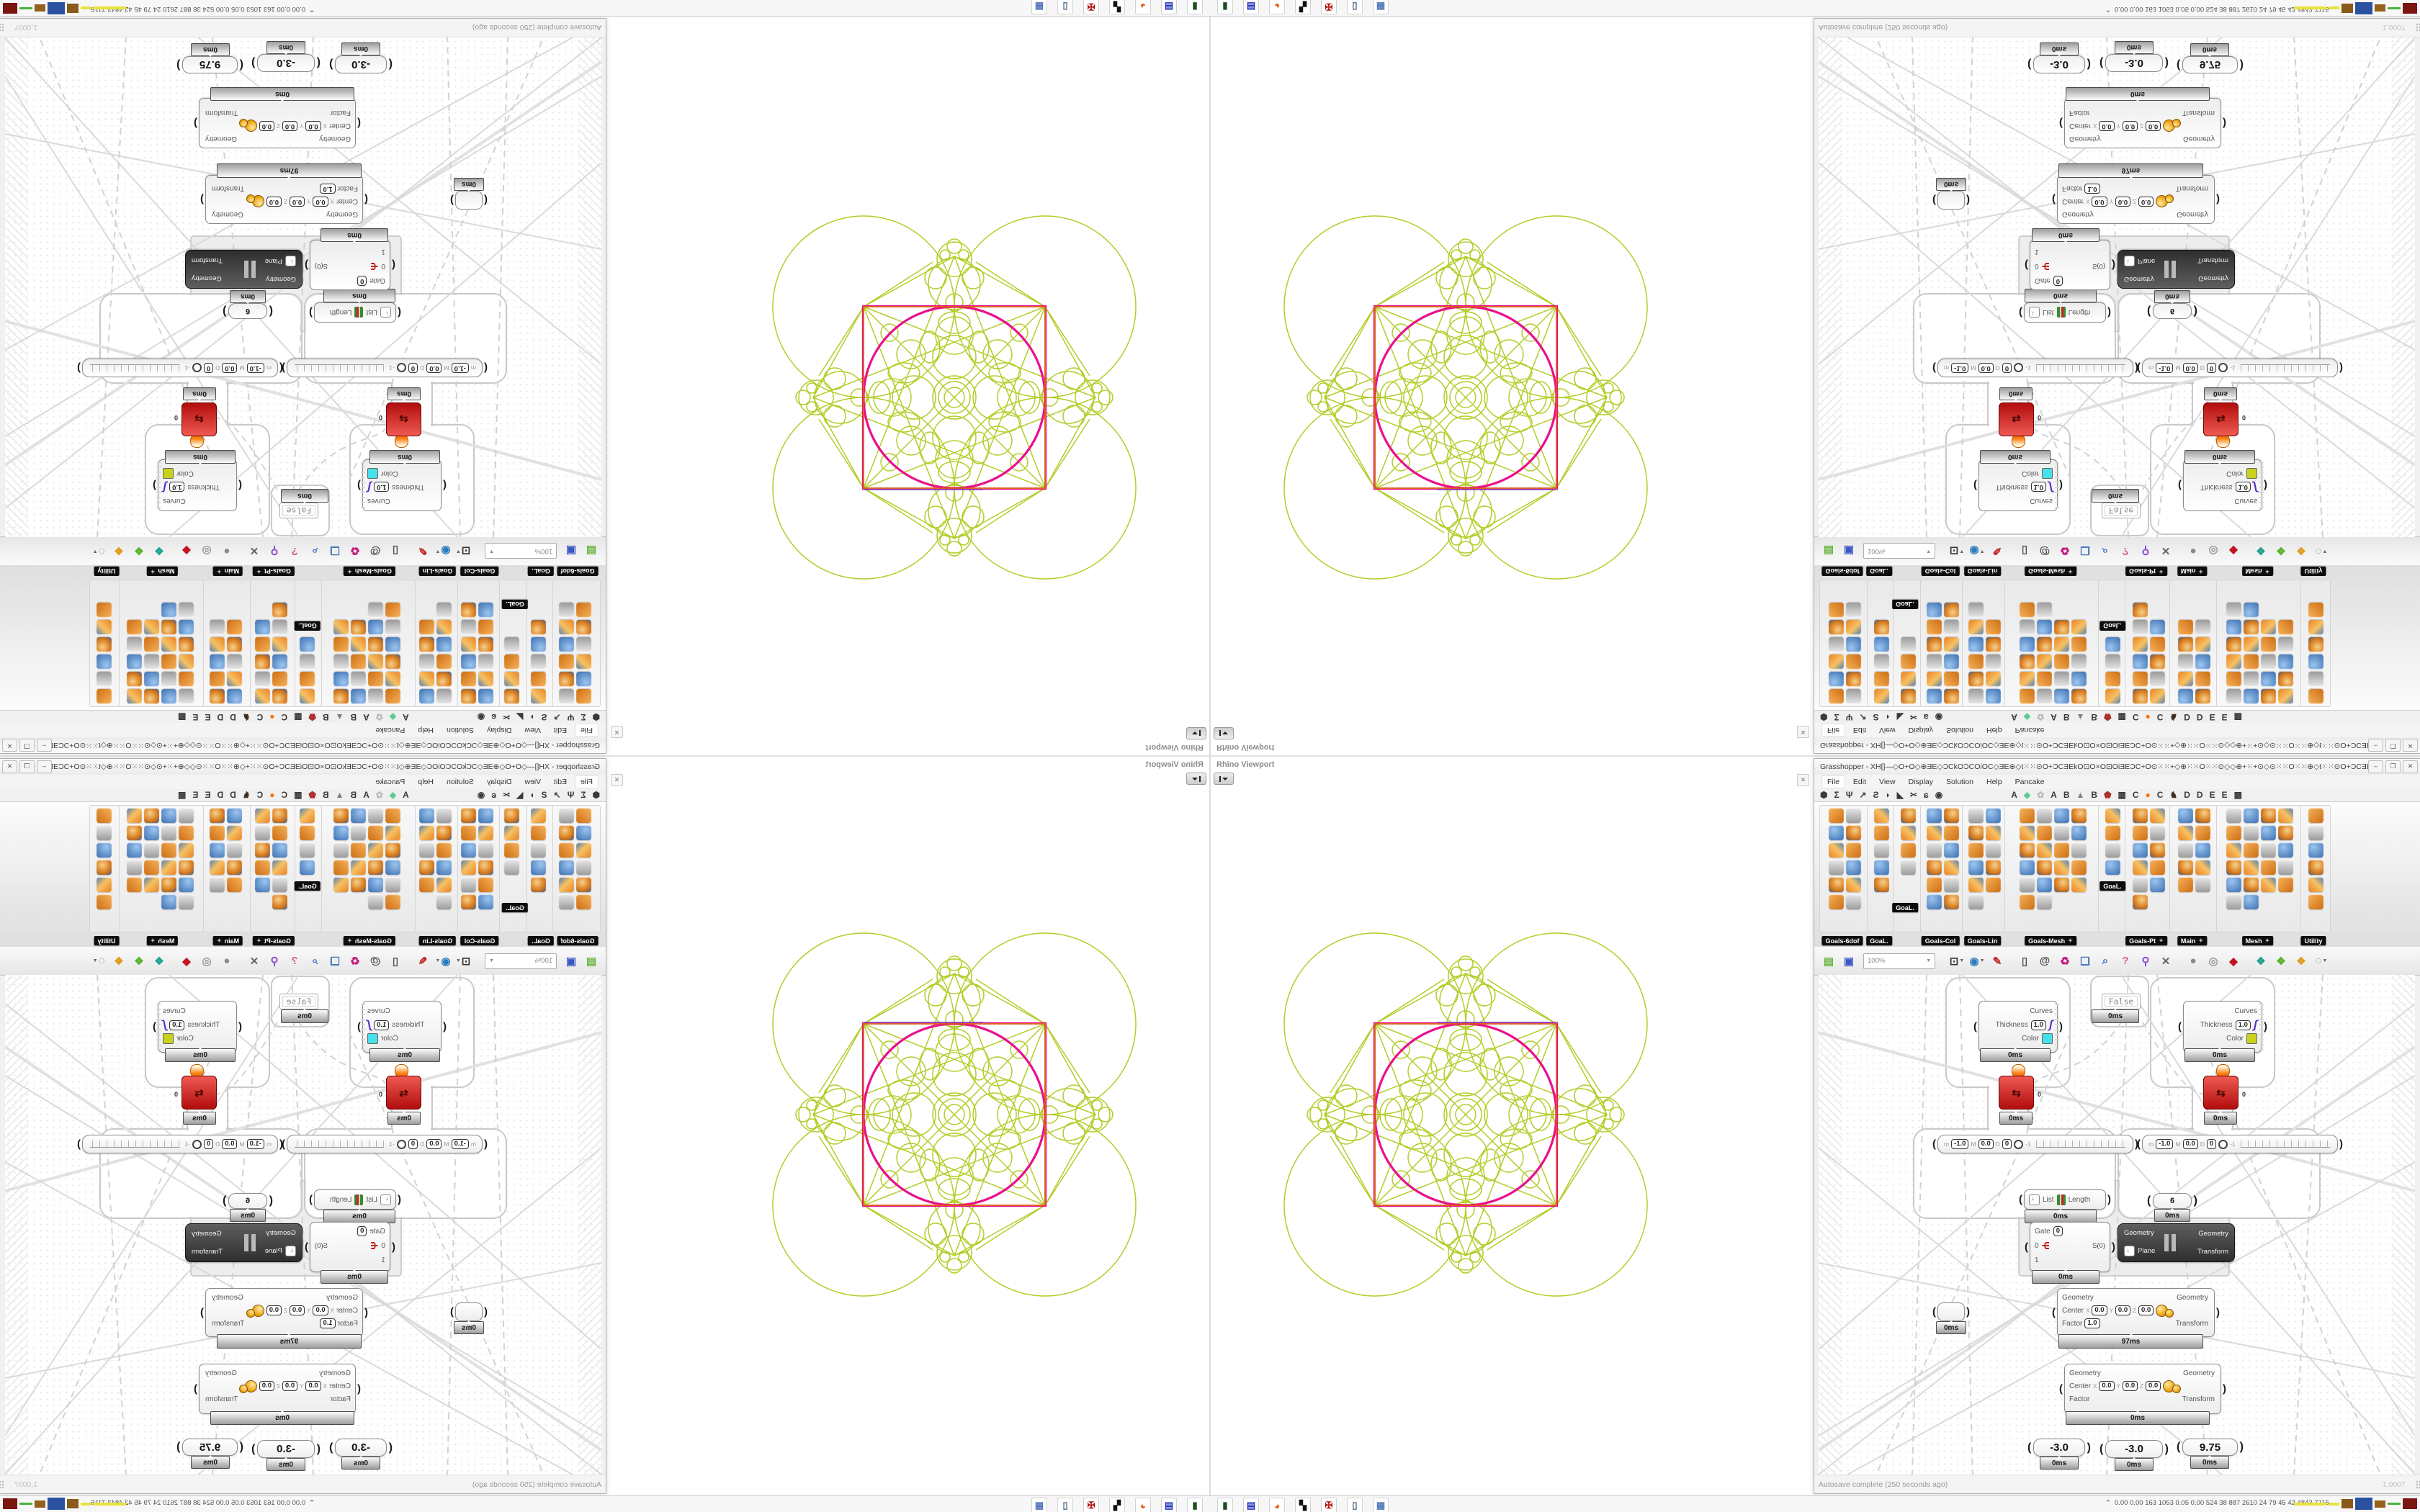 The image size is (2420, 1512). Describe the element at coordinates (325, 795) in the screenshot. I see `tab-plugin-b2: B` at that location.